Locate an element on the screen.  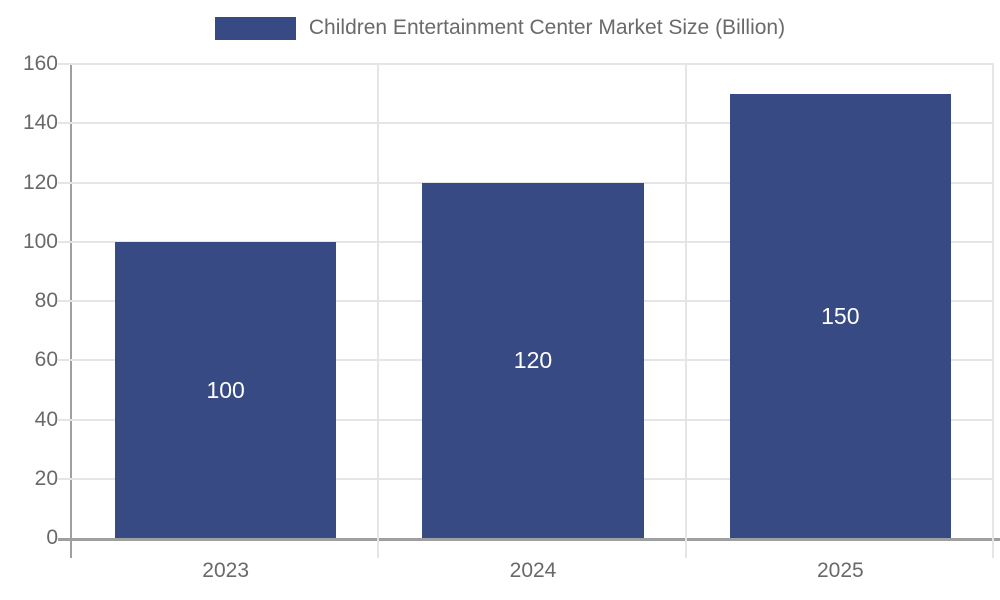
y-tick-label: 60 is located at coordinates (46, 360).